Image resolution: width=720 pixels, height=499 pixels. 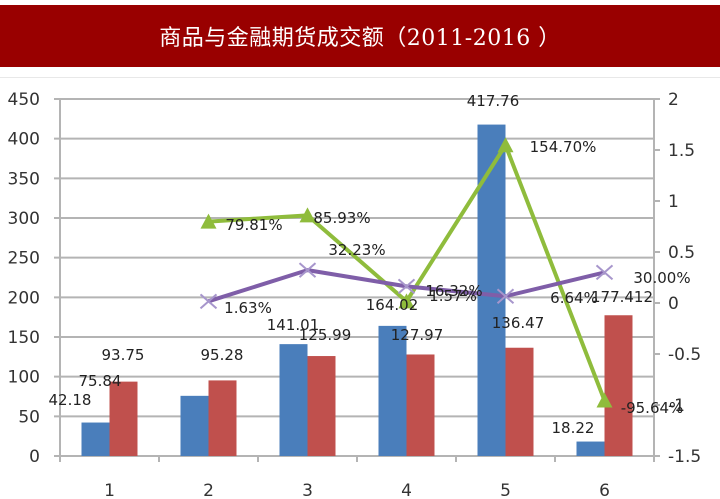 What do you see at coordinates (604, 490) in the screenshot?
I see `x-axis-tick-label: 6` at bounding box center [604, 490].